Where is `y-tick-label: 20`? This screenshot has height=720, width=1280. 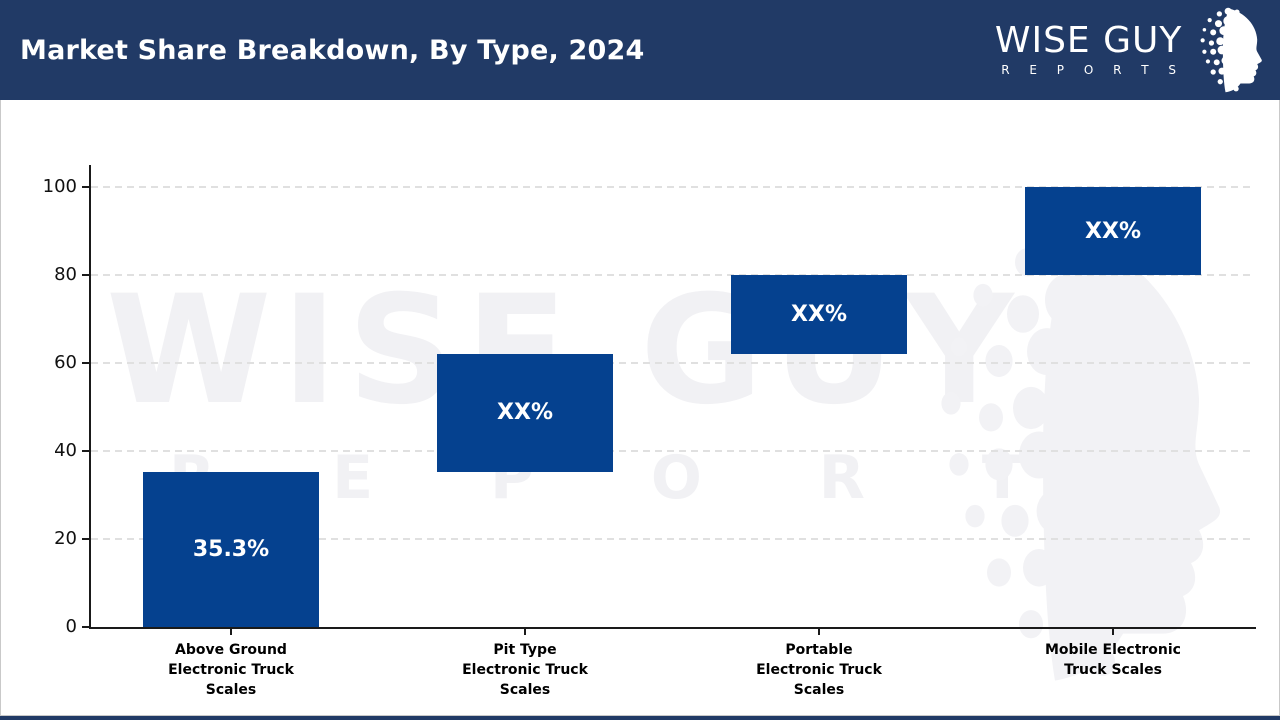 y-tick-label: 20 is located at coordinates (65, 538).